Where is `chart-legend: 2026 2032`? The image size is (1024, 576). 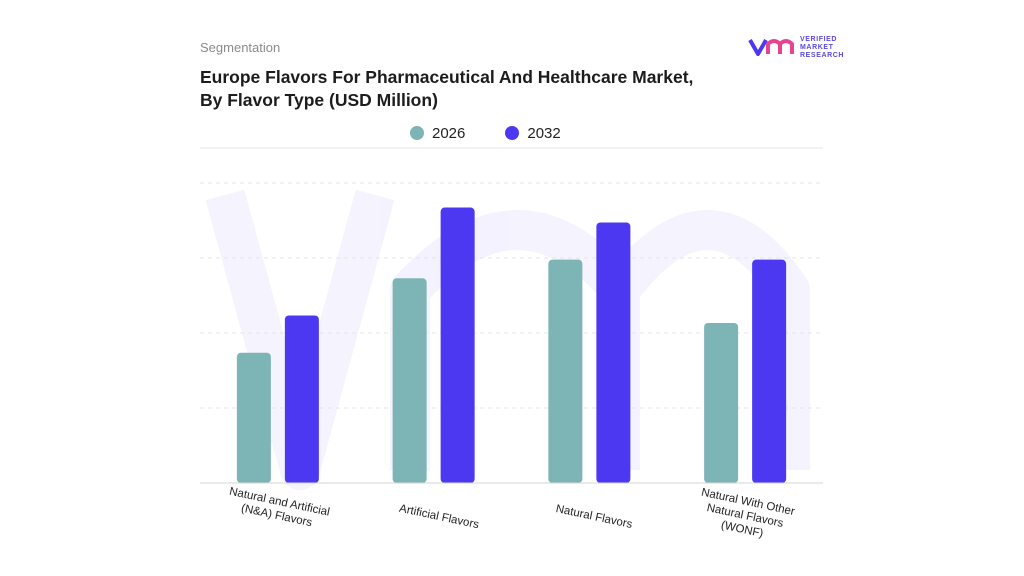 chart-legend: 2026 2032 is located at coordinates (485, 133).